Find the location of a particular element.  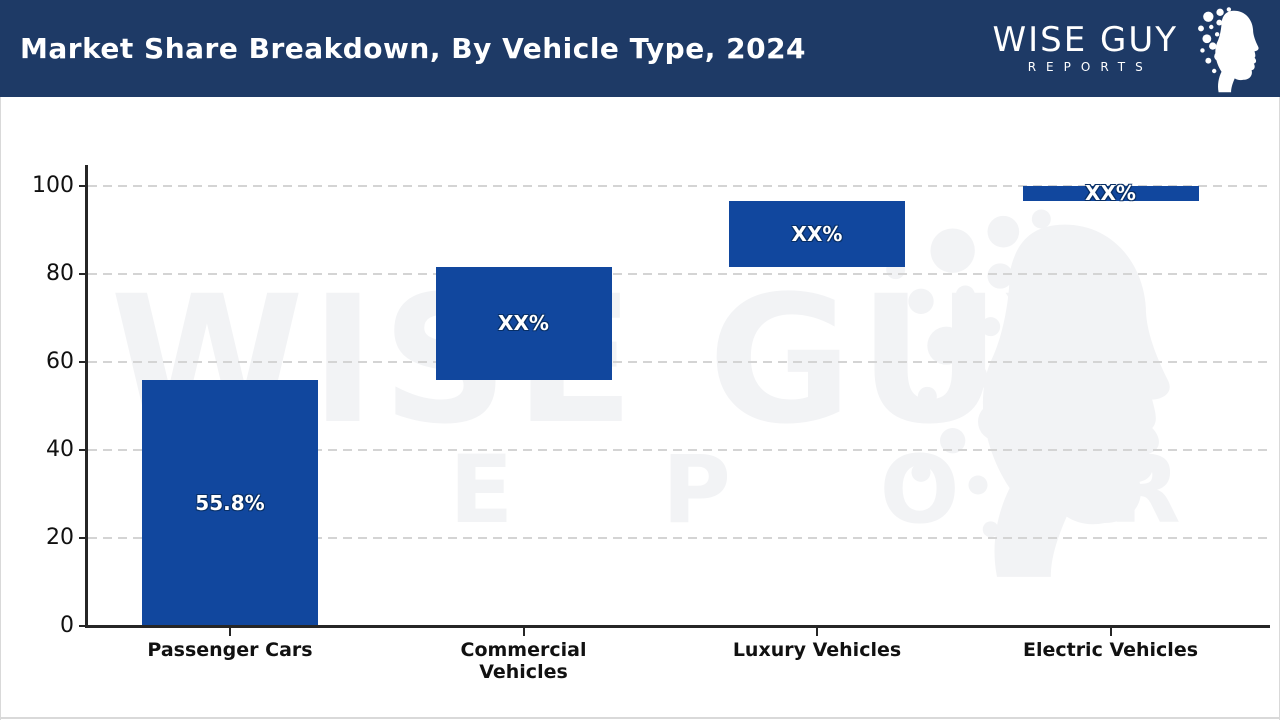

bar-value-label-luxury-vehicles: XX% is located at coordinates (817, 233).